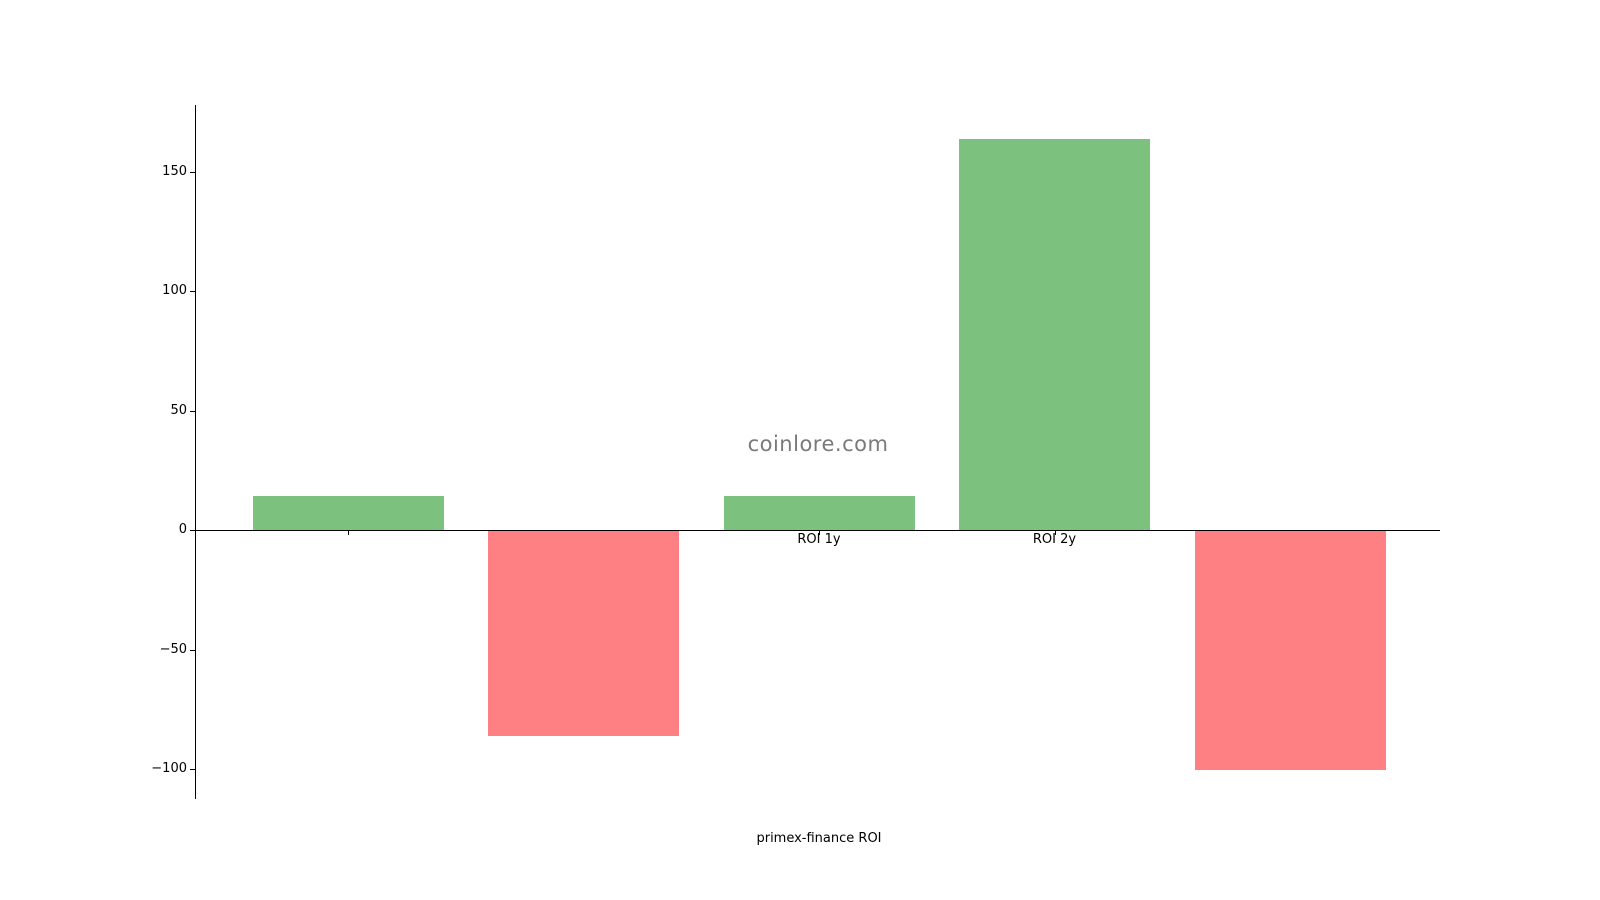 The width and height of the screenshot is (1600, 900). What do you see at coordinates (182, 529) in the screenshot?
I see `y-tick-label: 0` at bounding box center [182, 529].